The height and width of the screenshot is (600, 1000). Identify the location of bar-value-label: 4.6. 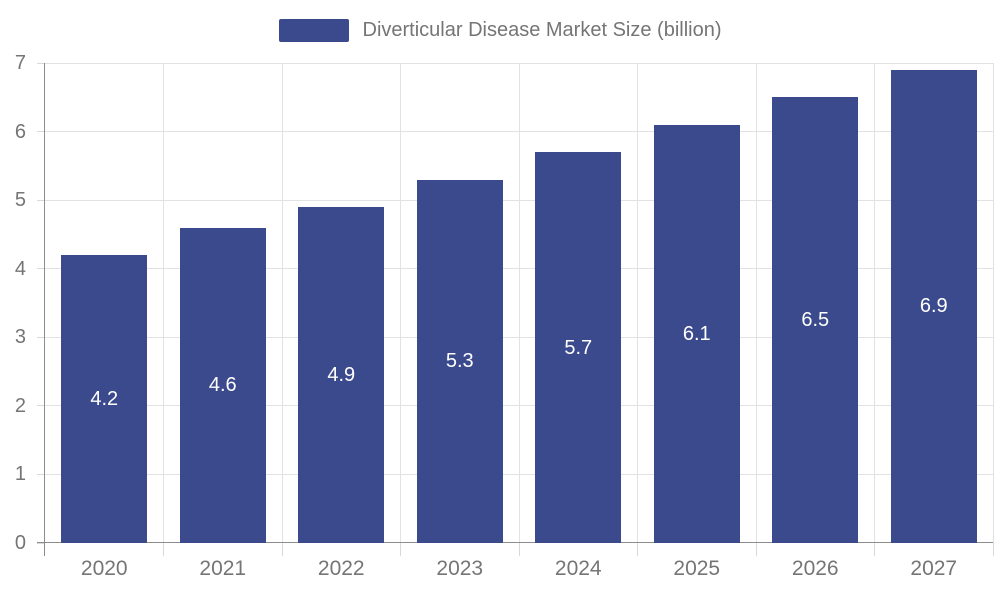
(222, 385).